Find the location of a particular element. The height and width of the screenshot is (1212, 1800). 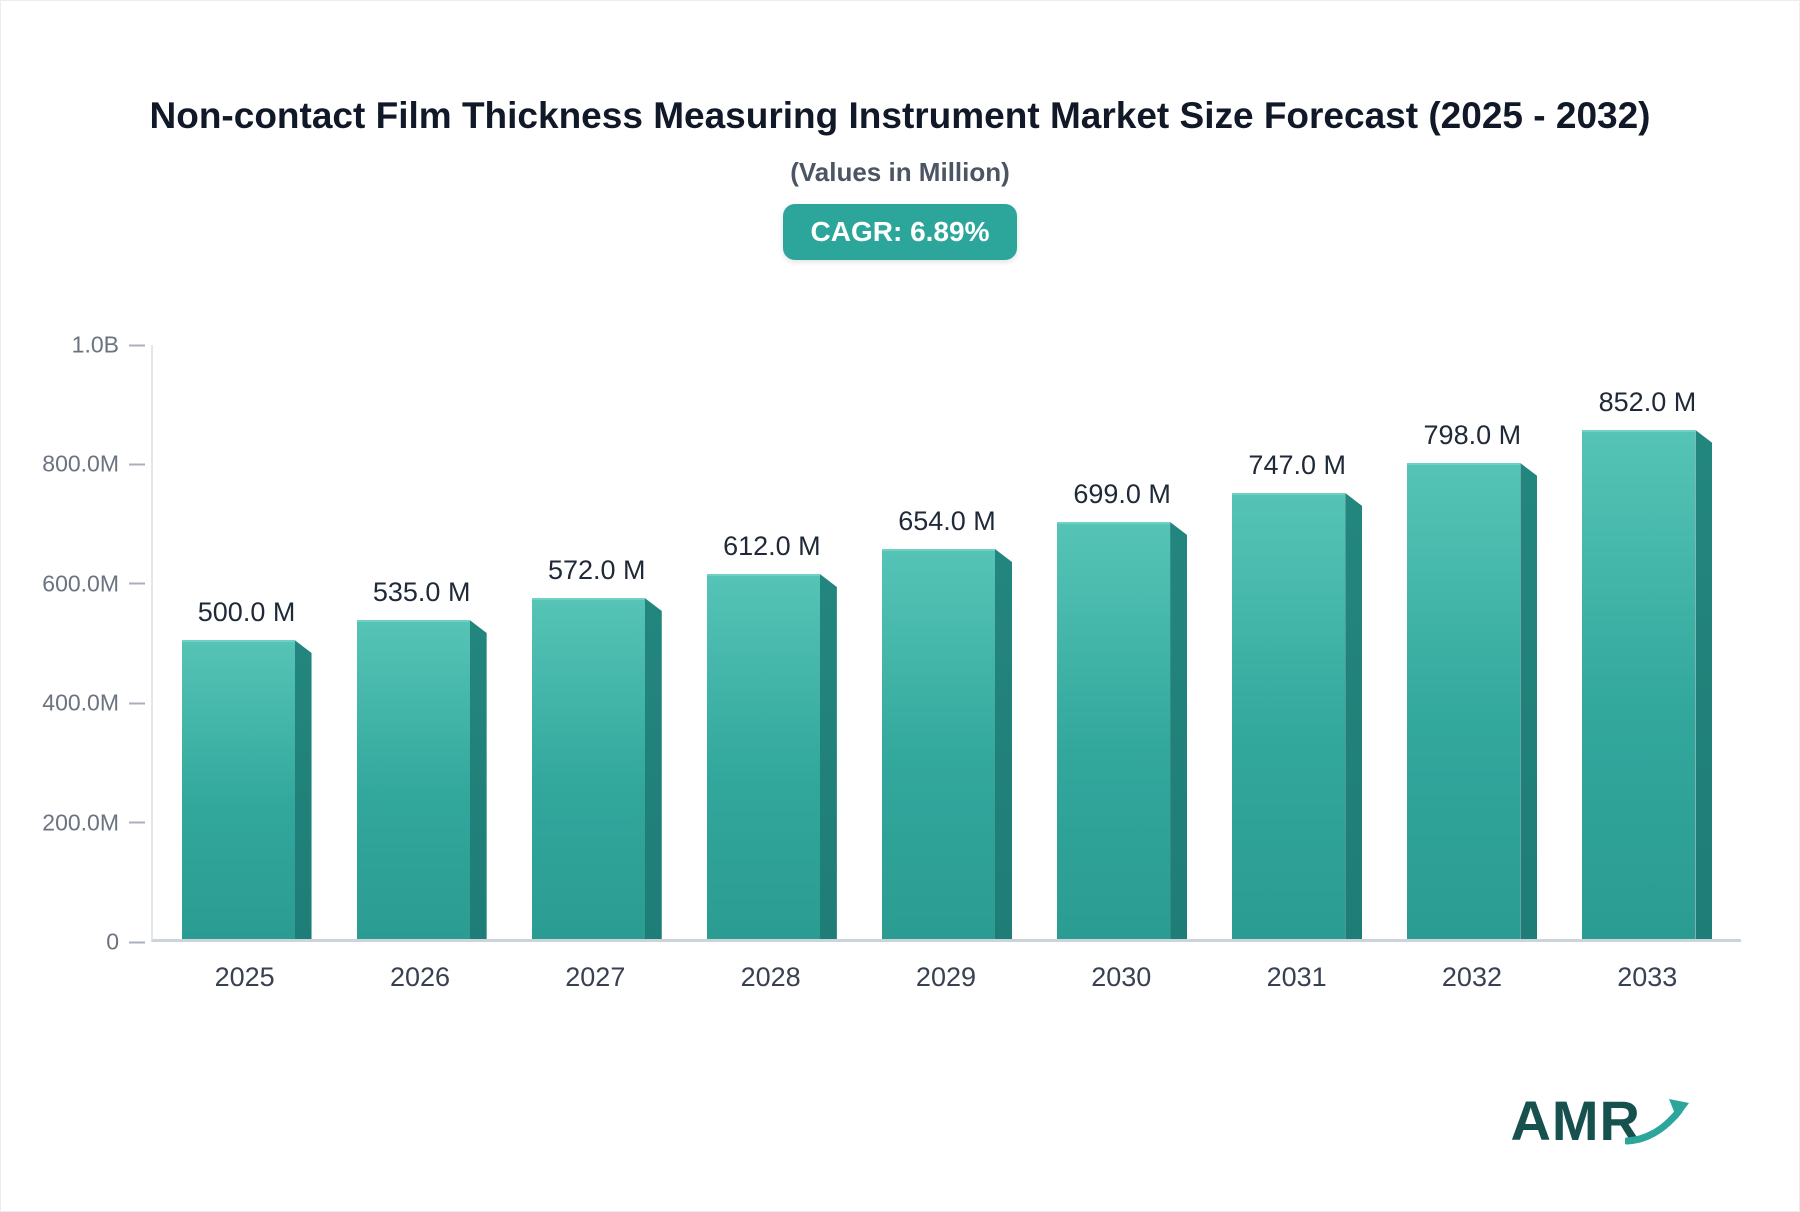

y-tick: 400.0M is located at coordinates (77, 703).